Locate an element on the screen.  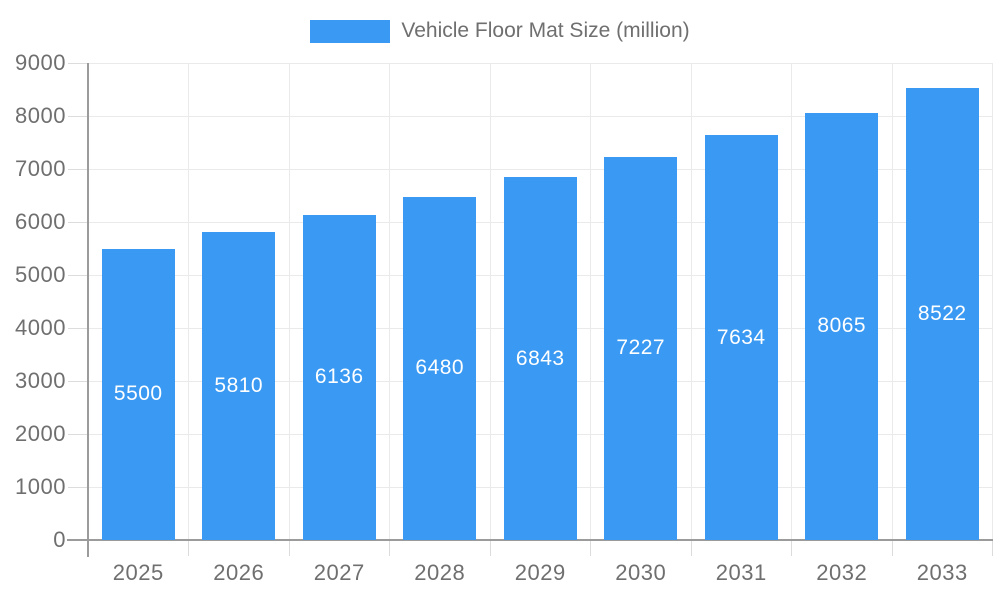
bar-2029 is located at coordinates (540, 358).